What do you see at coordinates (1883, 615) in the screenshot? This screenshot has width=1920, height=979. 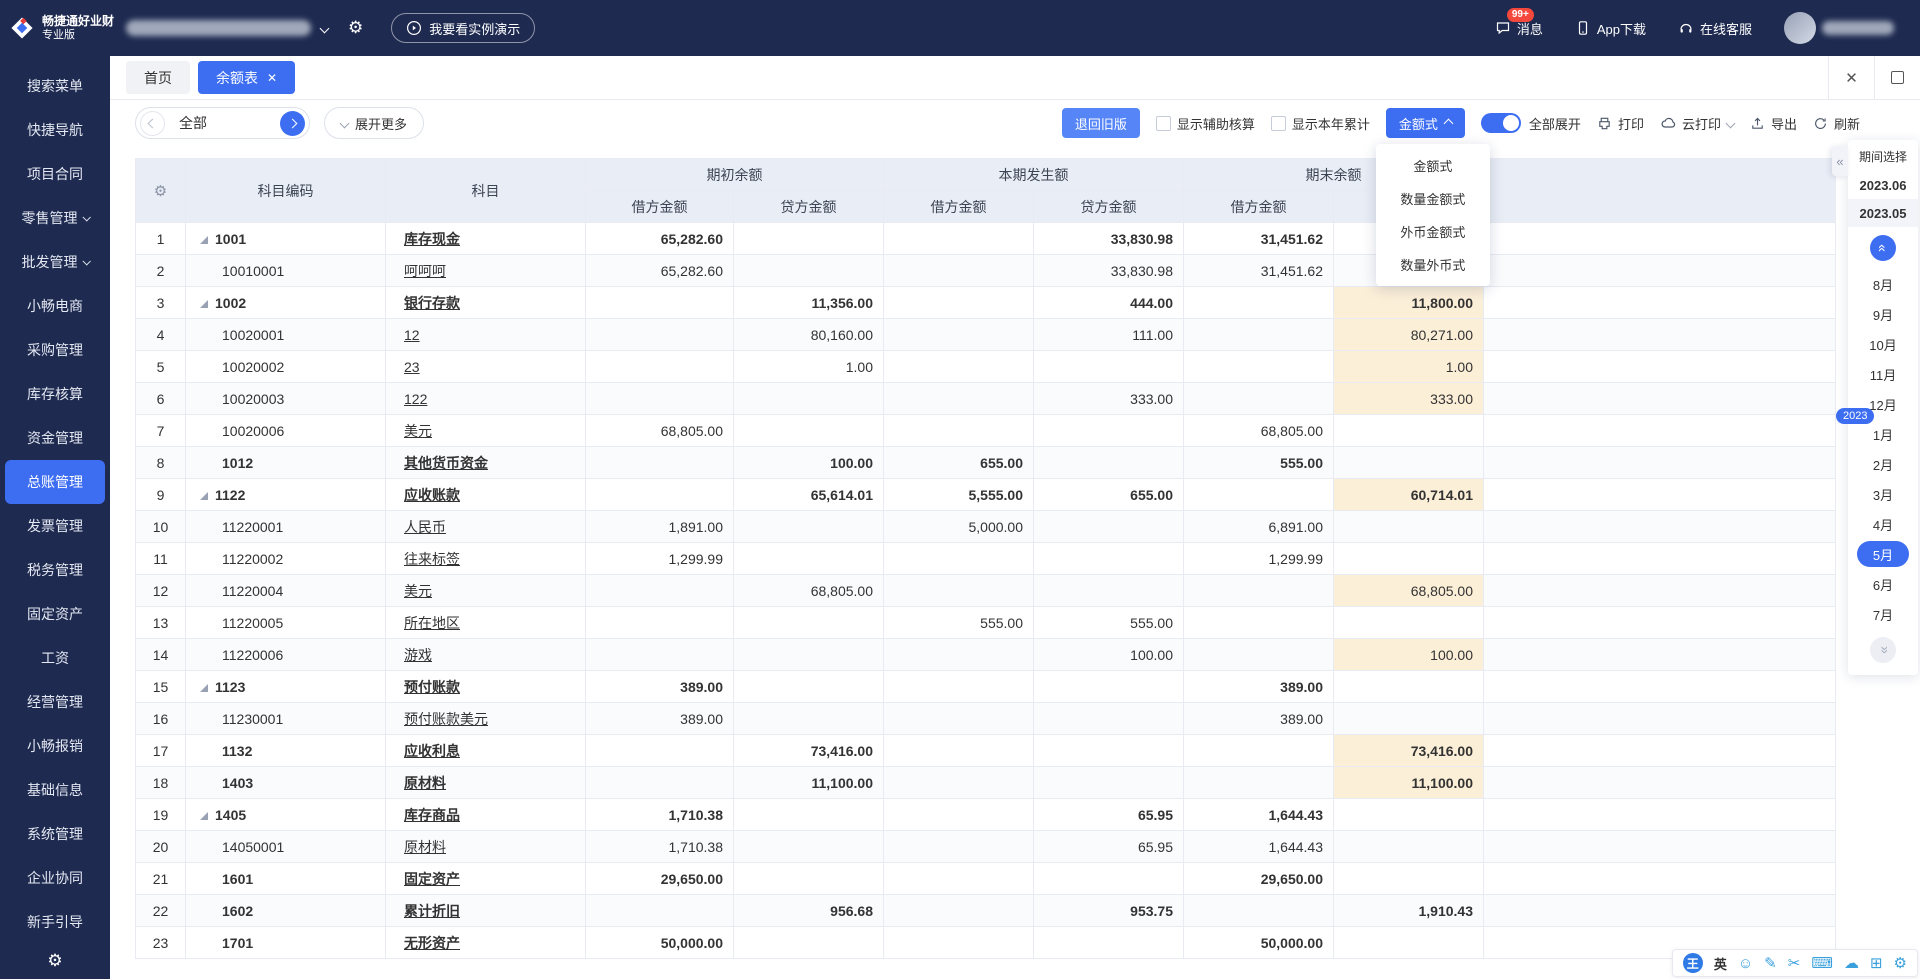 I see `month-item: 7月` at bounding box center [1883, 615].